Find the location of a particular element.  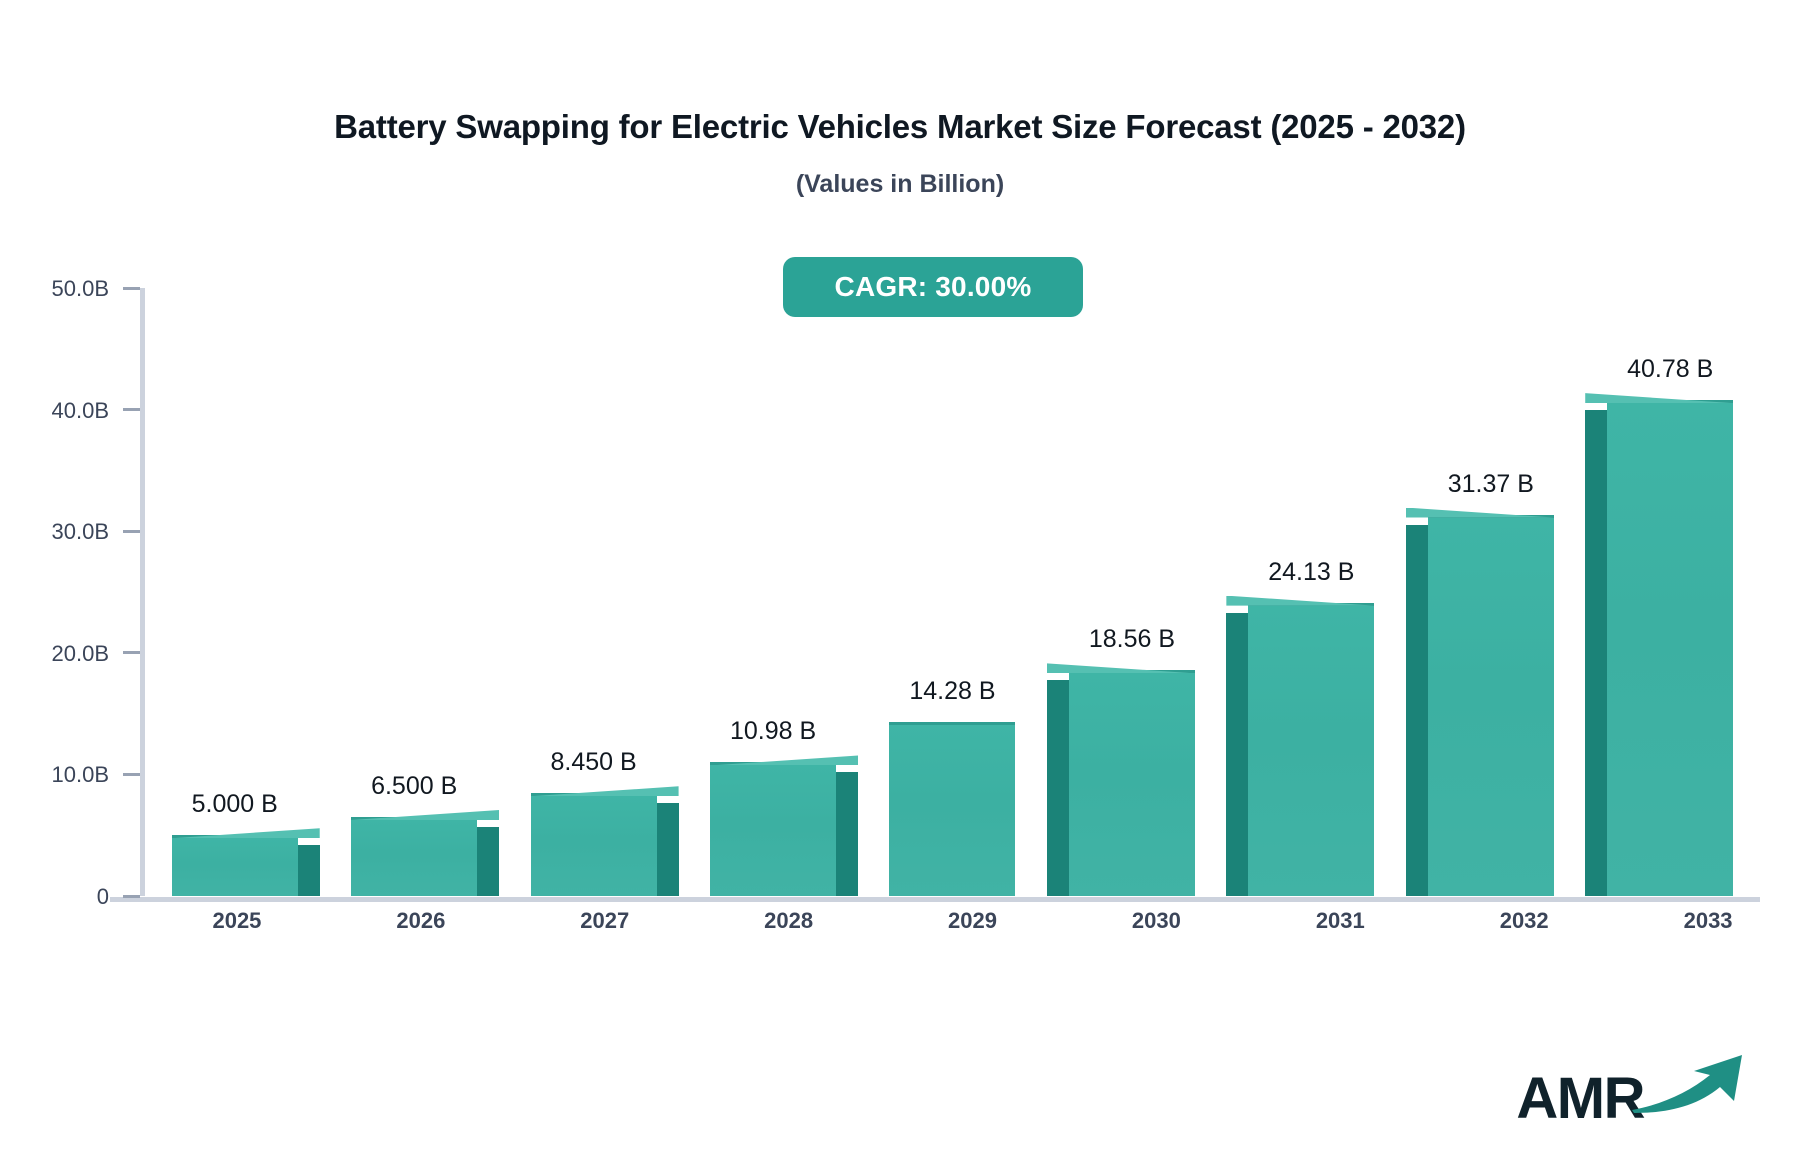

bar-value-label: 5.000 B is located at coordinates (234, 804).